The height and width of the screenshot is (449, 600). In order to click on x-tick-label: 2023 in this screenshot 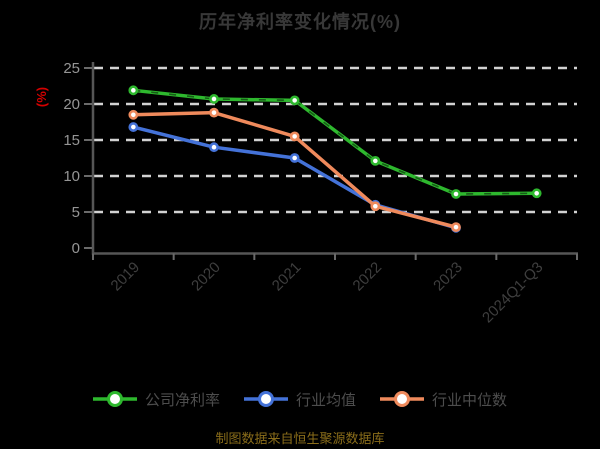, I will do `click(448, 277)`.